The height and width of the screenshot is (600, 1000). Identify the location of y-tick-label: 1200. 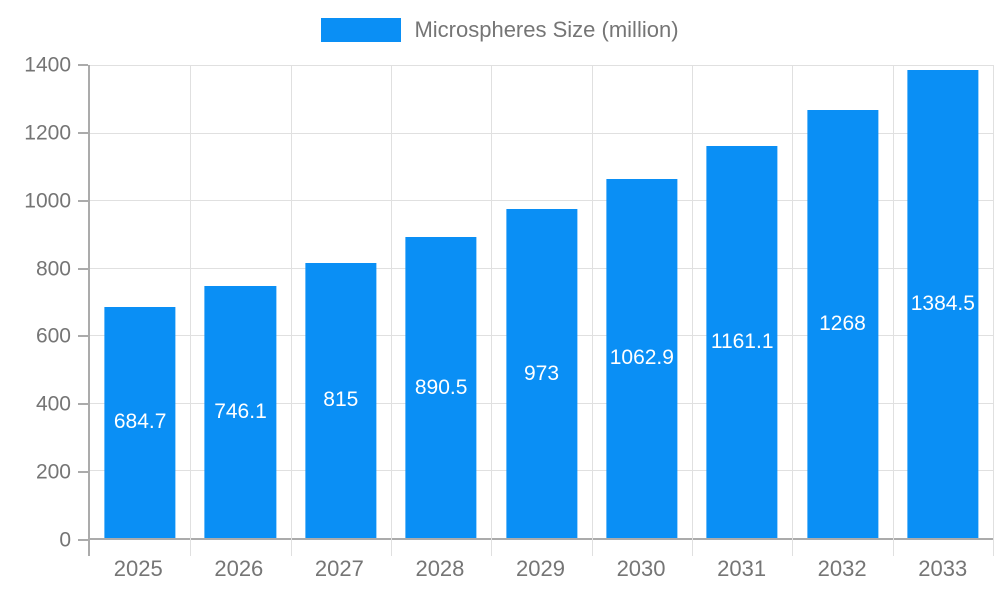
(47, 133).